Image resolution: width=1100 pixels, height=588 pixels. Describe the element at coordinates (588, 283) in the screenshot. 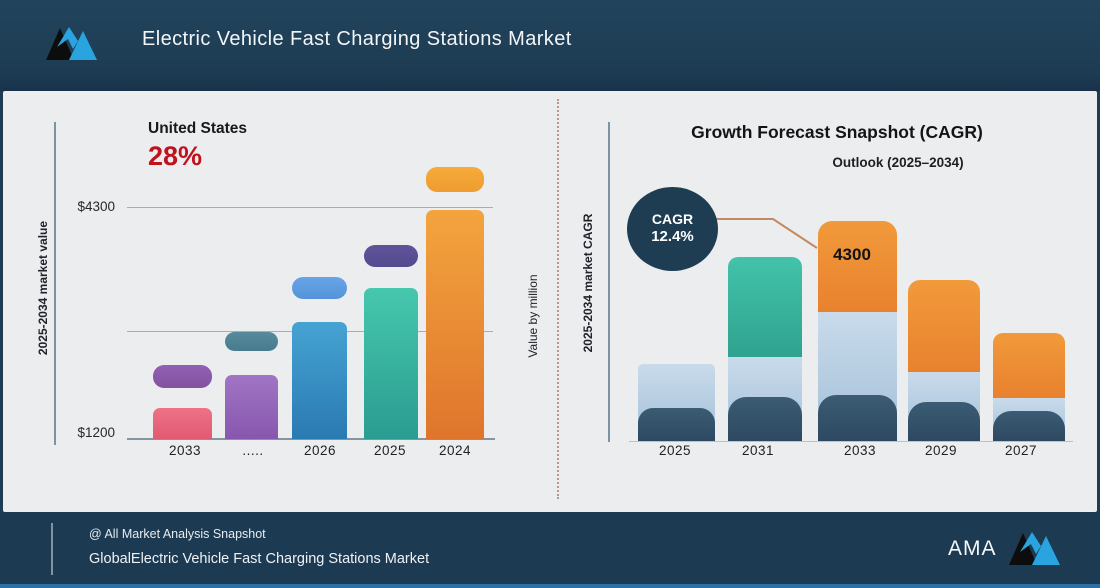

I see `right-y-axis-title: 2025-2034 market CAGR` at that location.